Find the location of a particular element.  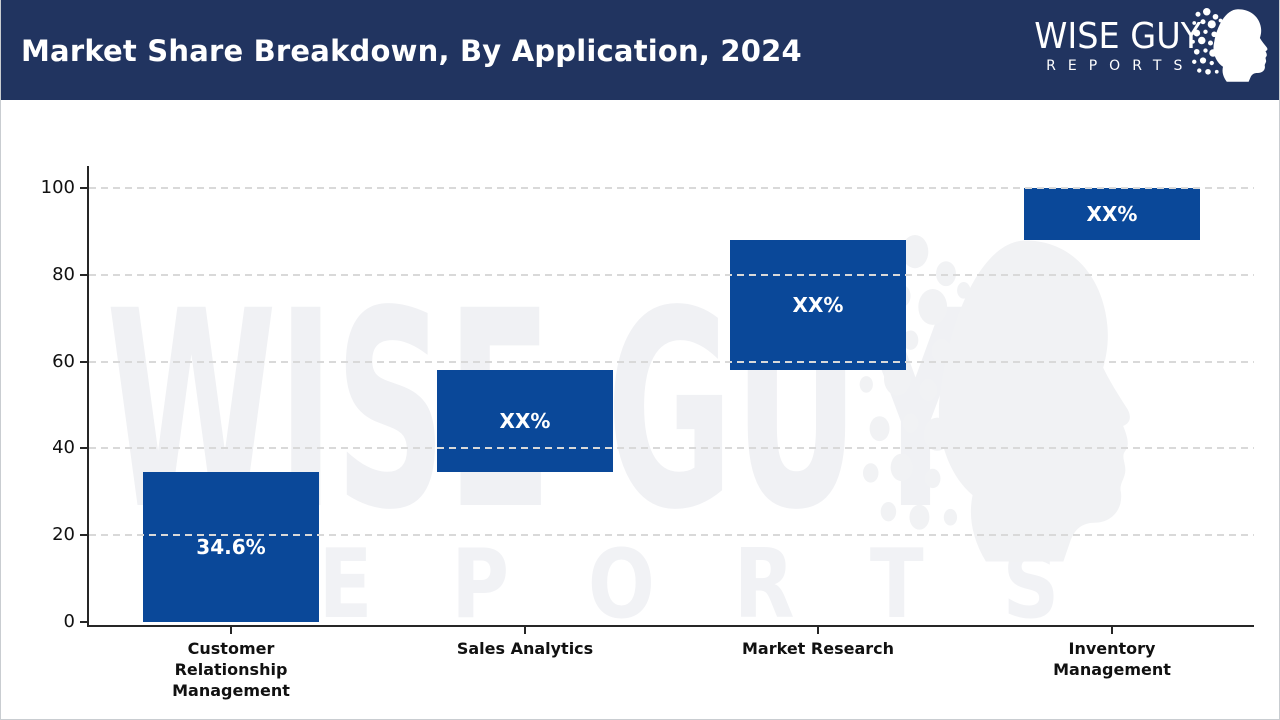

y-axis-tick-label: 60 is located at coordinates (63, 361).